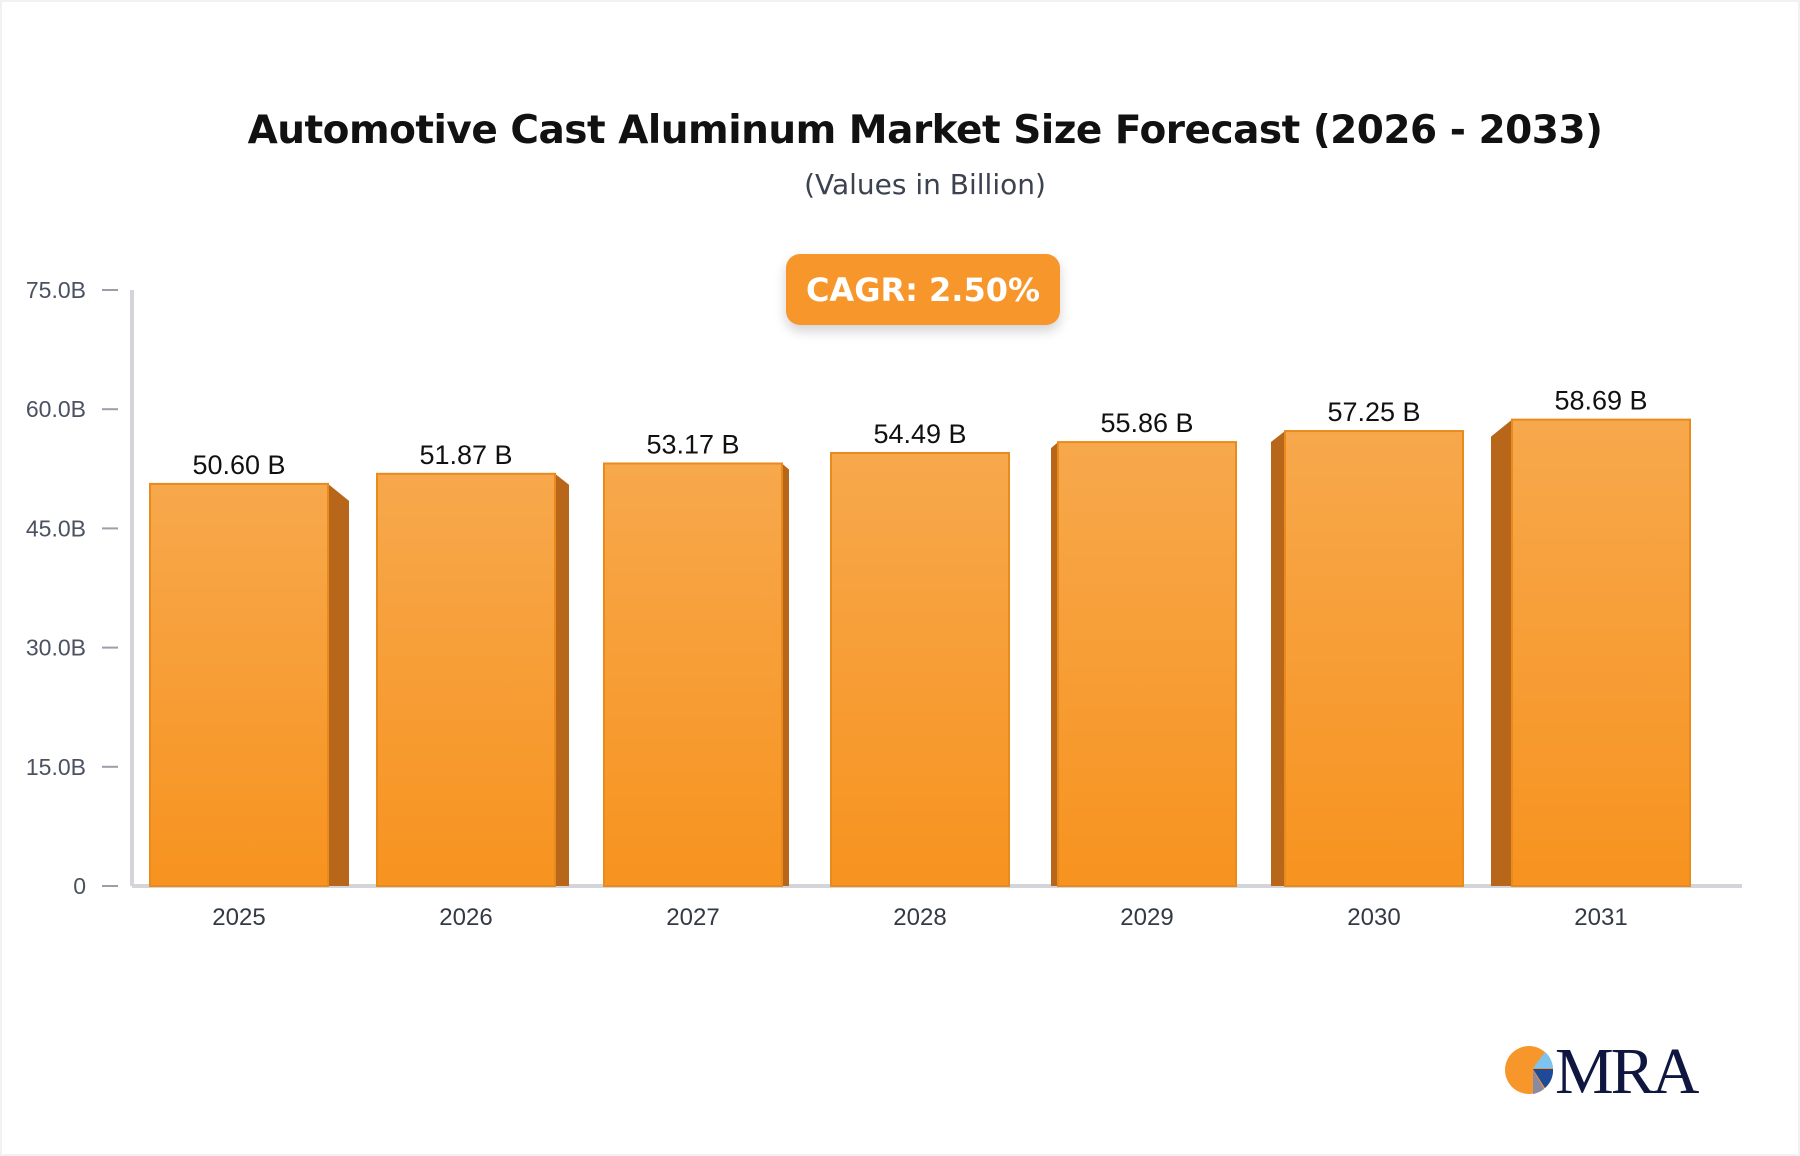  I want to click on y-tick-label: 15.0B, so click(56, 767).